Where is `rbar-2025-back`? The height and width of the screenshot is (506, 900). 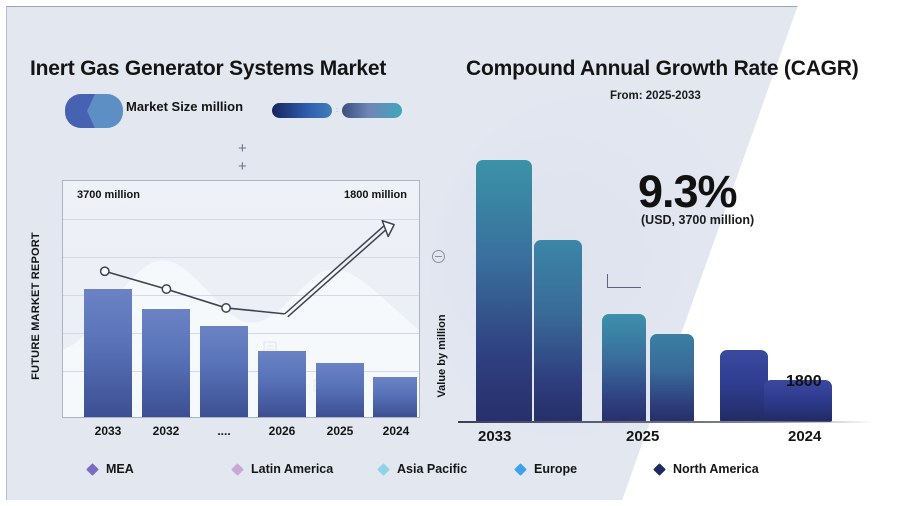 rbar-2025-back is located at coordinates (672, 378).